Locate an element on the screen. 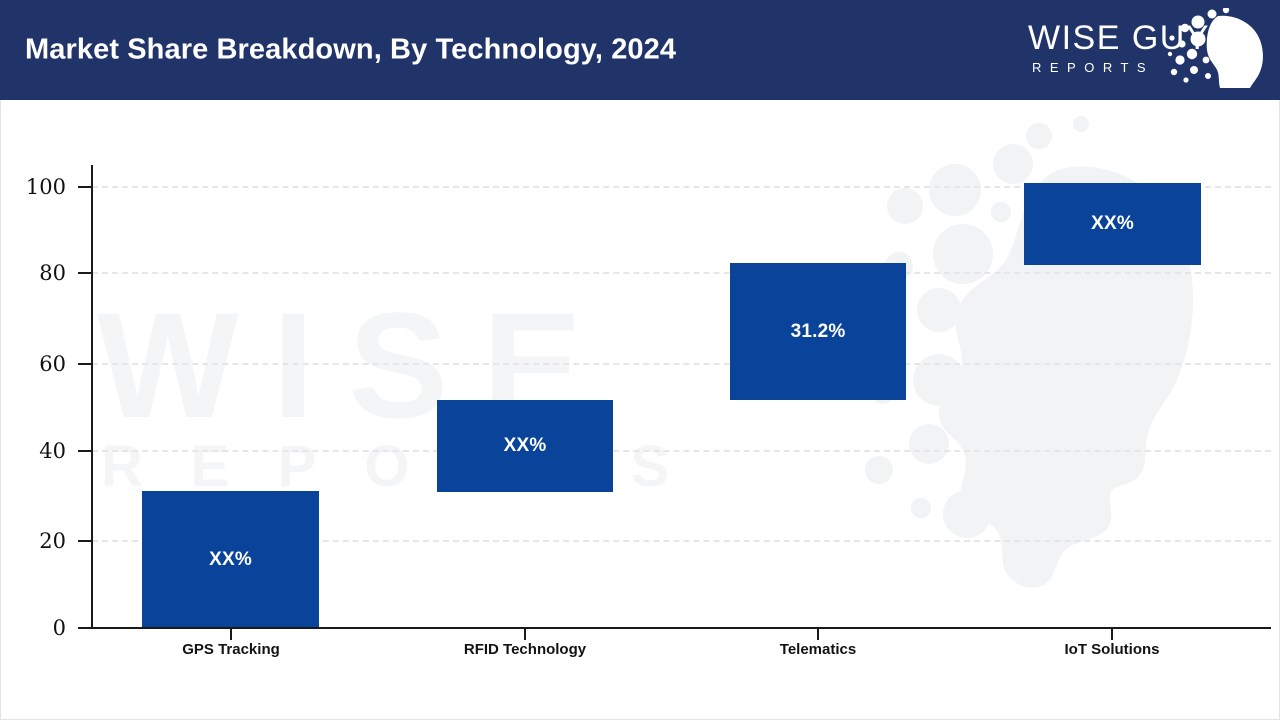  x-tick-label-rfid-technology: RFID Technology is located at coordinates (525, 649).